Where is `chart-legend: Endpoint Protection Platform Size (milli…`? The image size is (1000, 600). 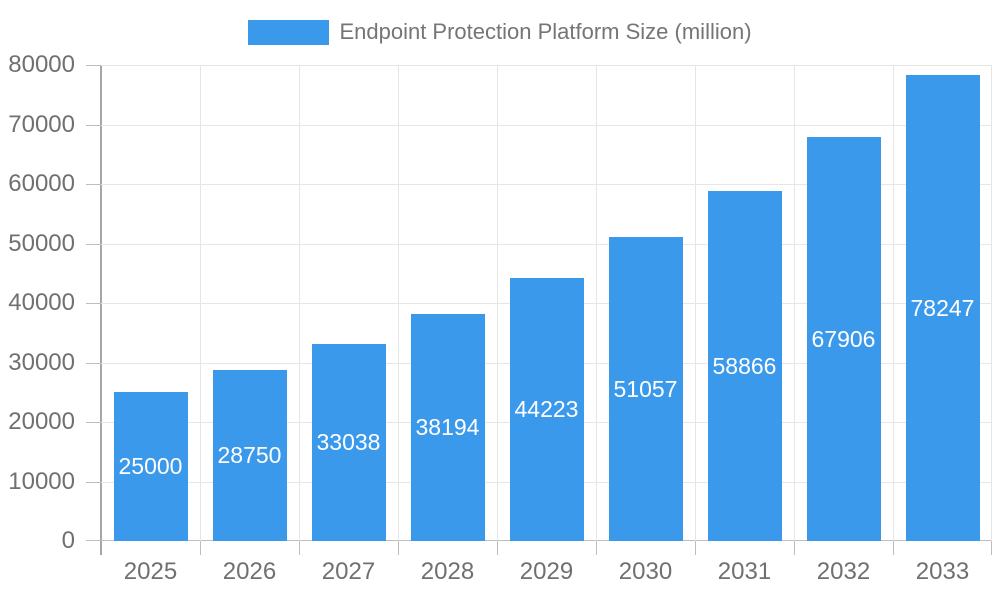
chart-legend: Endpoint Protection Platform Size (milli… is located at coordinates (500, 32).